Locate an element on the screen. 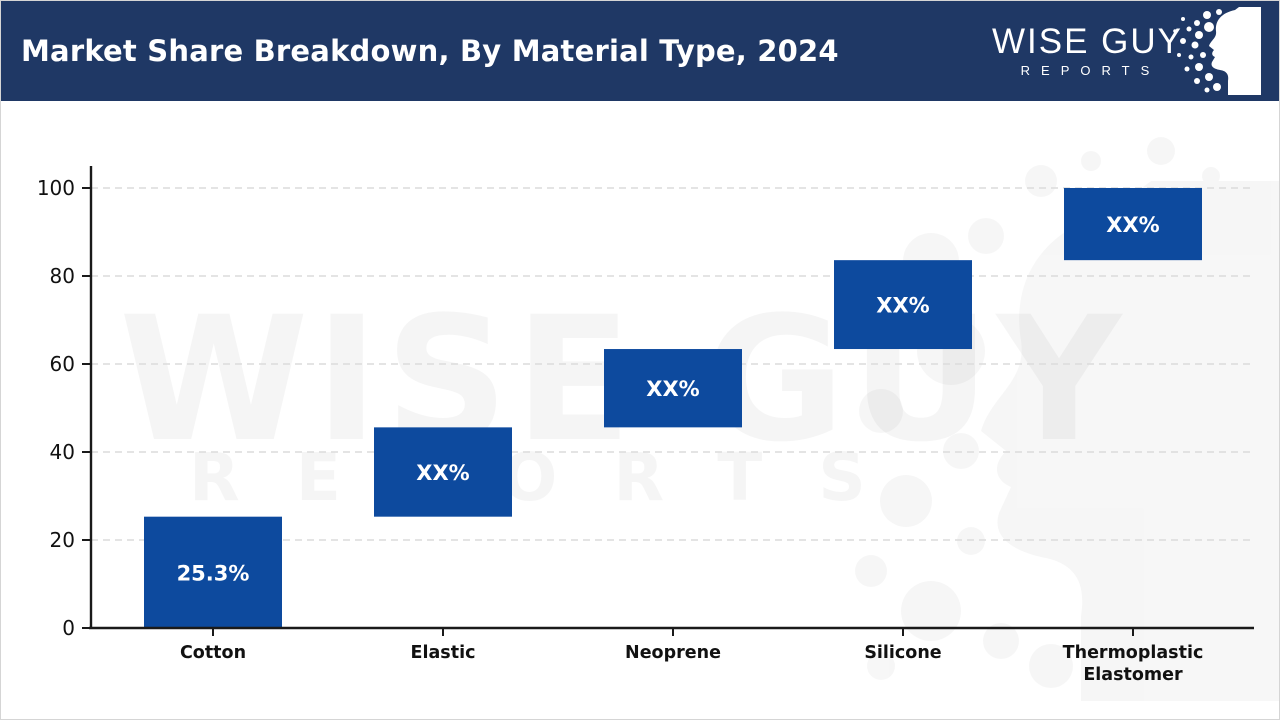  bar-cotton is located at coordinates (213, 572).